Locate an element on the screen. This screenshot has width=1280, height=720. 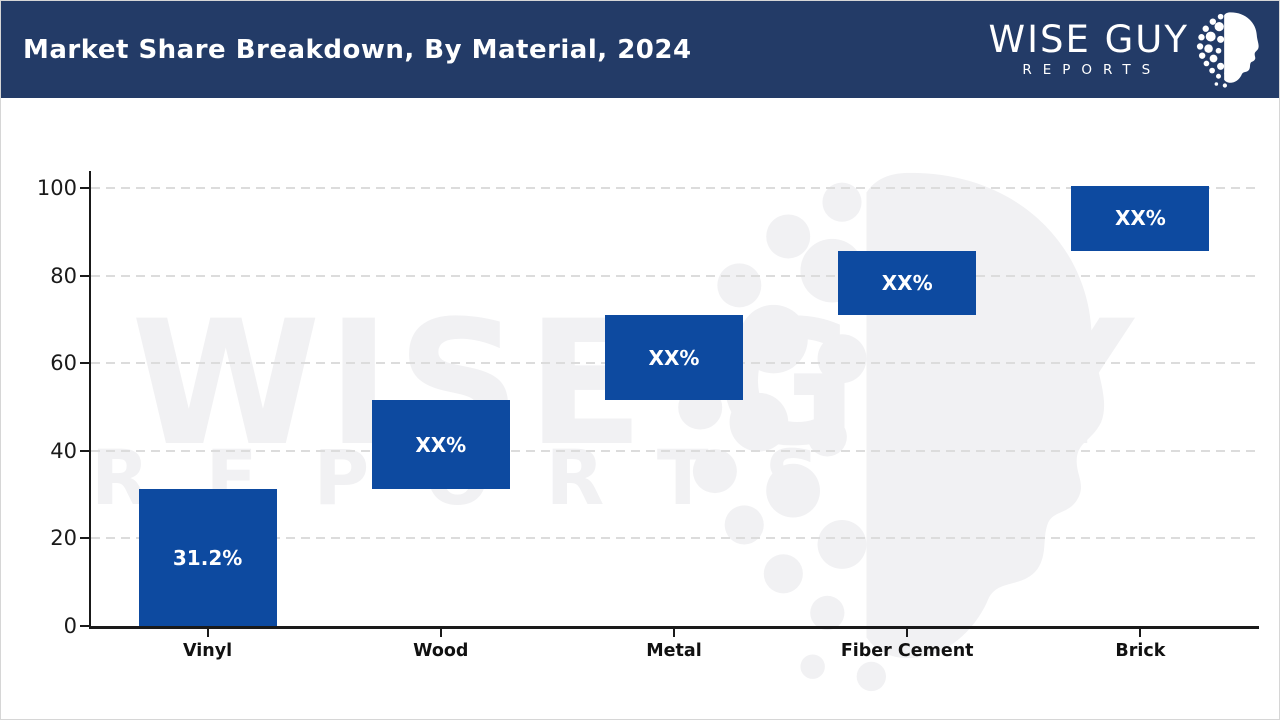
wise-guy-logo: WISE GUY REPORTS is located at coordinates (1124, 50).